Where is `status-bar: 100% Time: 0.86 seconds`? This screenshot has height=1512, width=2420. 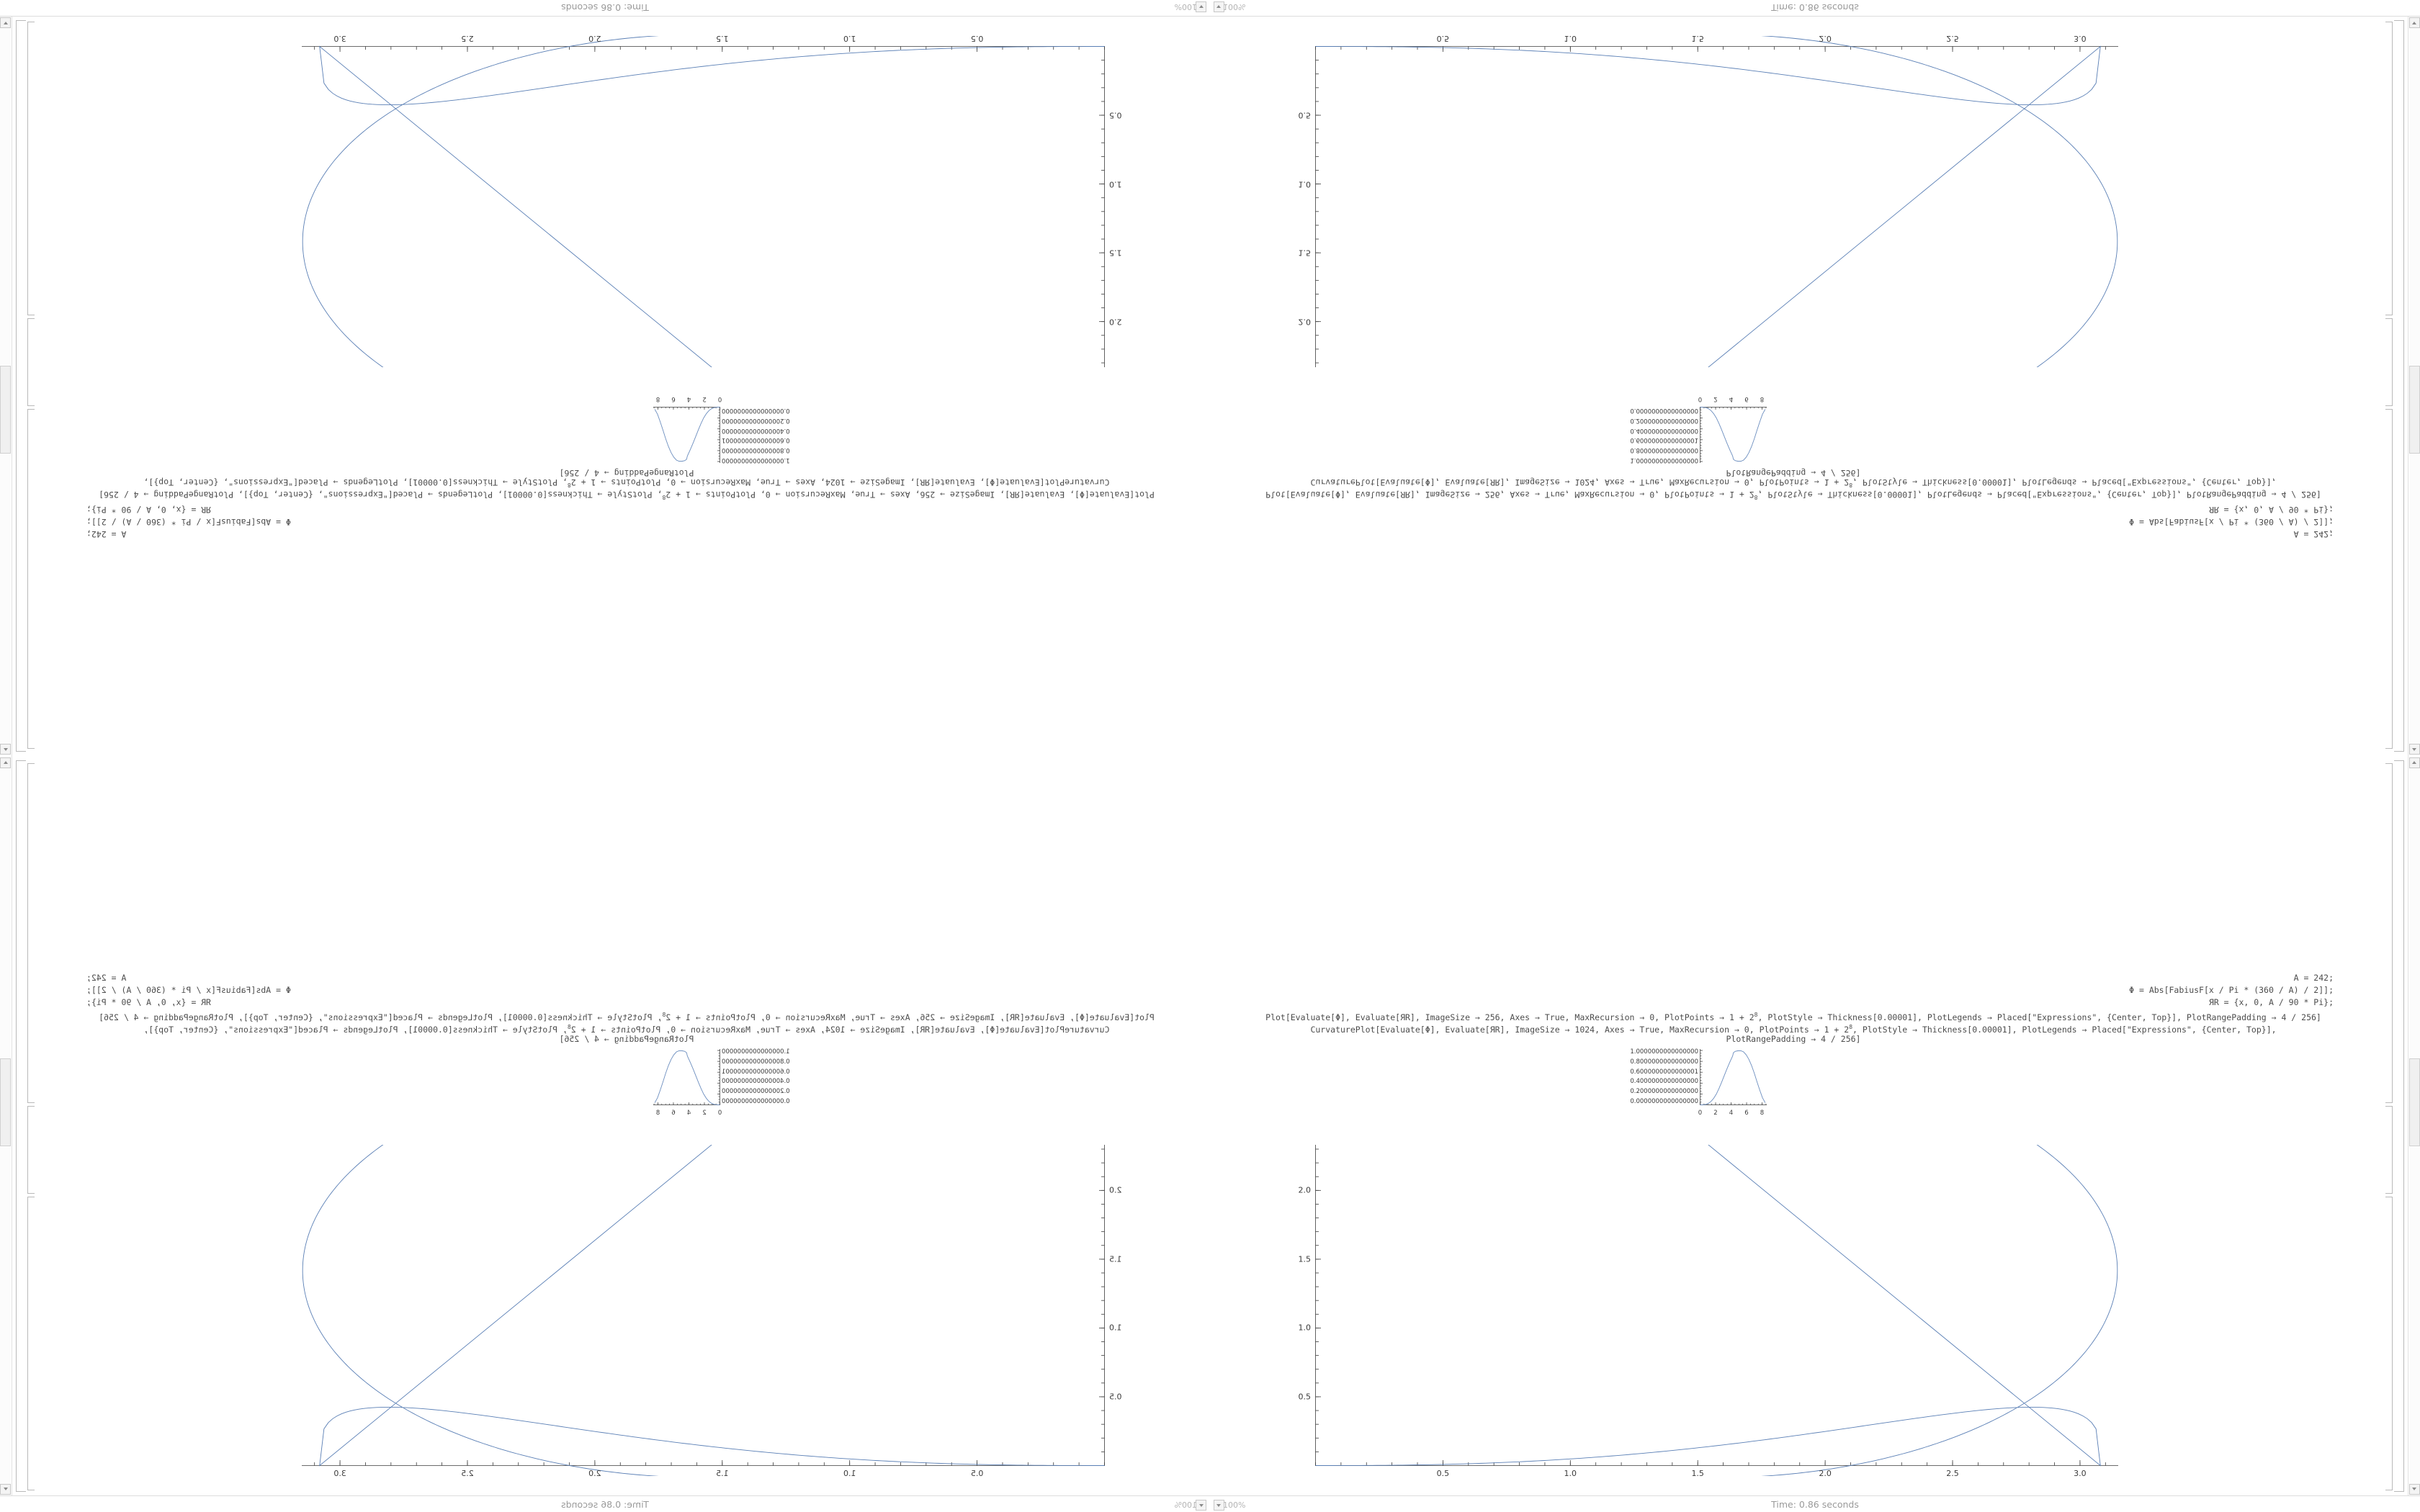 status-bar: 100% Time: 0.86 seconds is located at coordinates (605, 8).